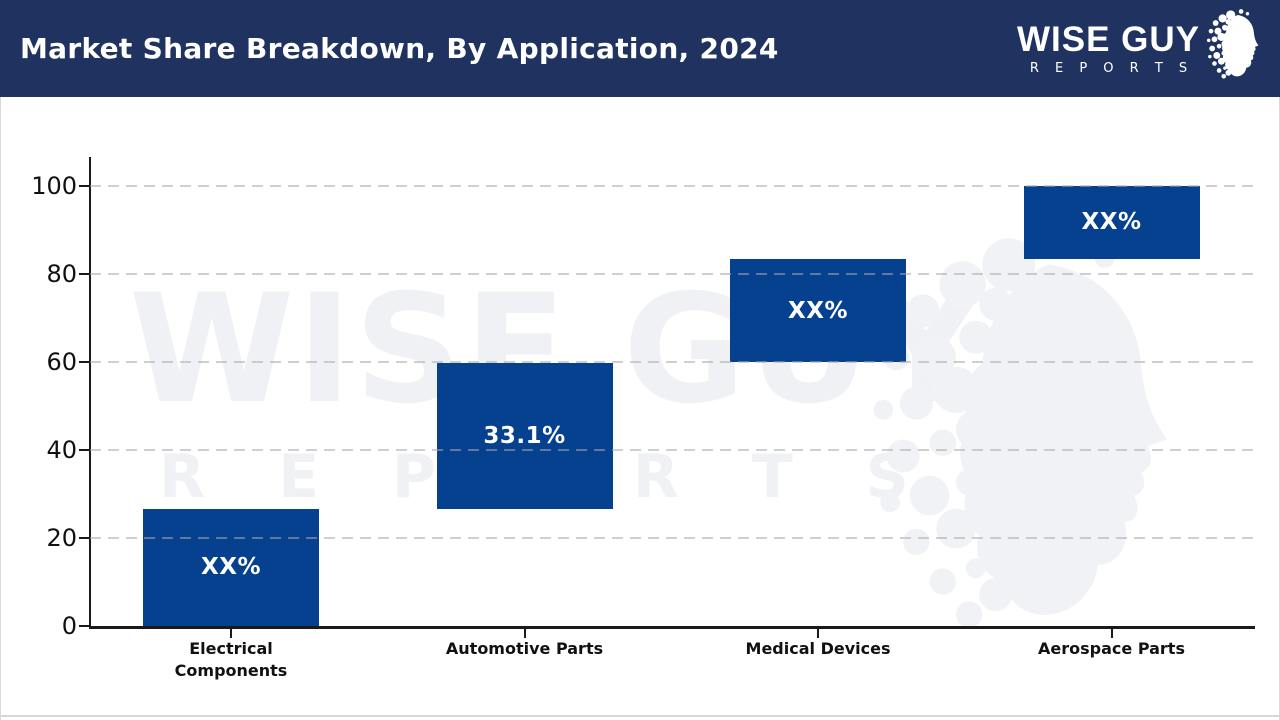 The height and width of the screenshot is (720, 1280). I want to click on y-tick-label-20: 20, so click(61, 538).